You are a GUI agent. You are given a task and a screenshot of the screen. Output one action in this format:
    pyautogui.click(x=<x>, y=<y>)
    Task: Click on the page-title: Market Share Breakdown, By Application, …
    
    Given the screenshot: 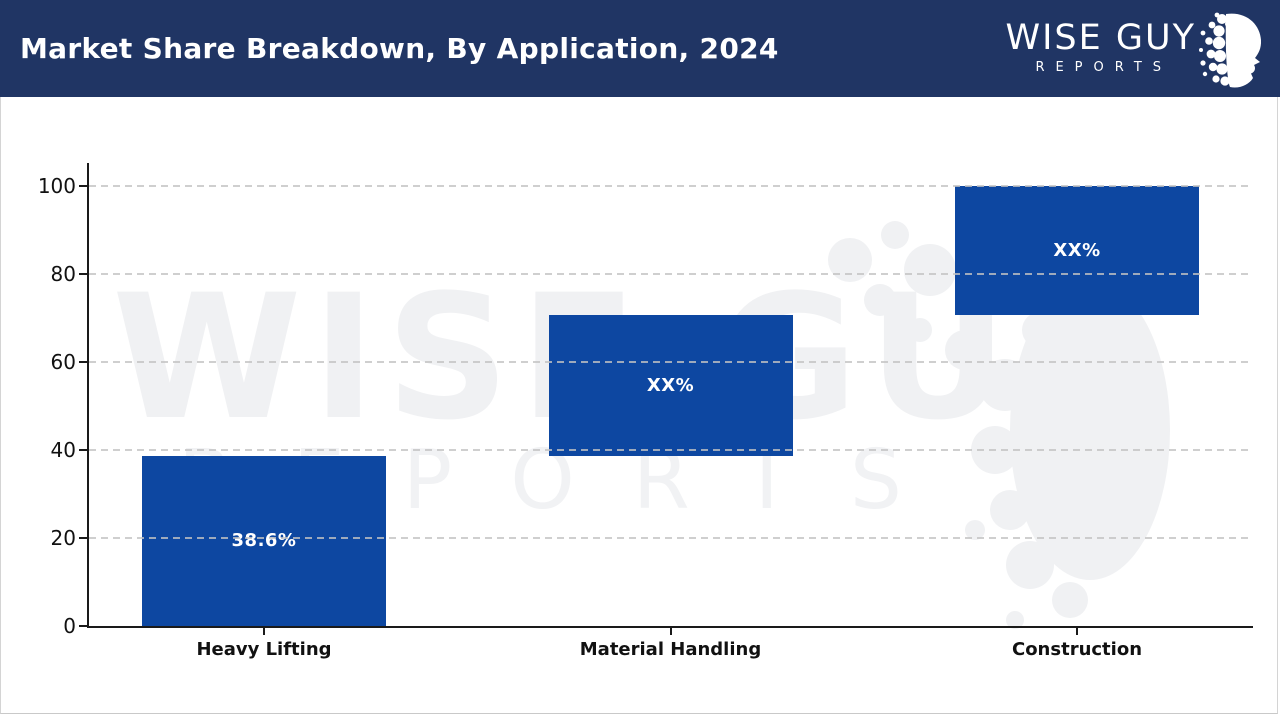 What is the action you would take?
    pyautogui.click(x=399, y=48)
    